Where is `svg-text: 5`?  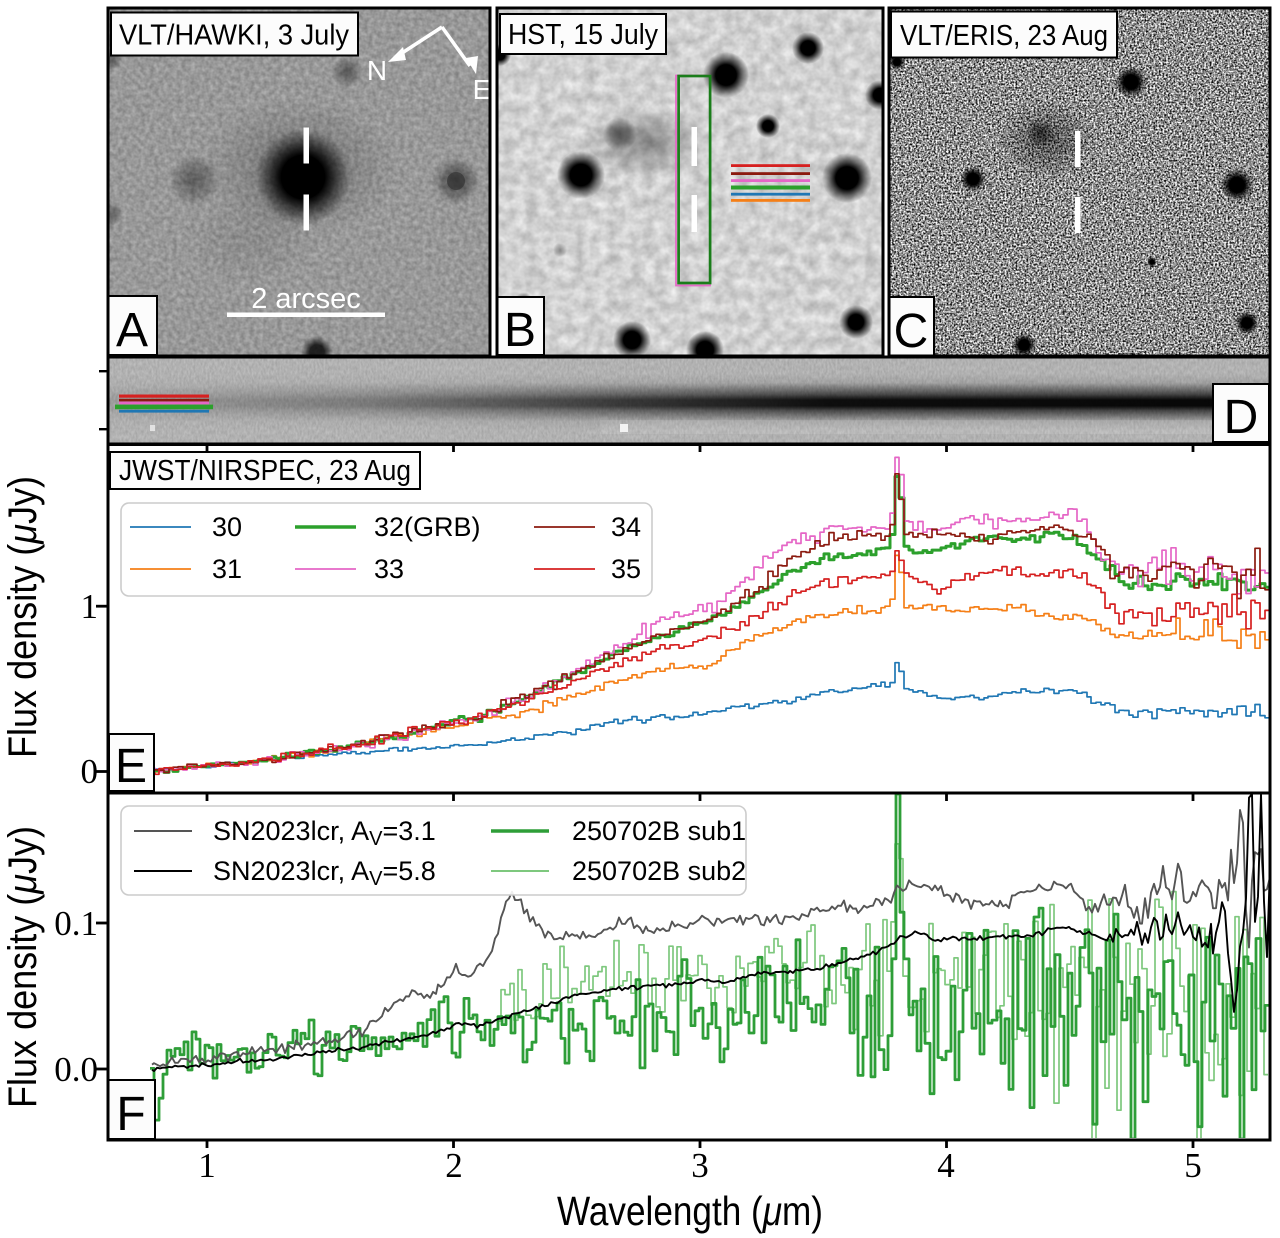 svg-text: 5 is located at coordinates (1193, 1165).